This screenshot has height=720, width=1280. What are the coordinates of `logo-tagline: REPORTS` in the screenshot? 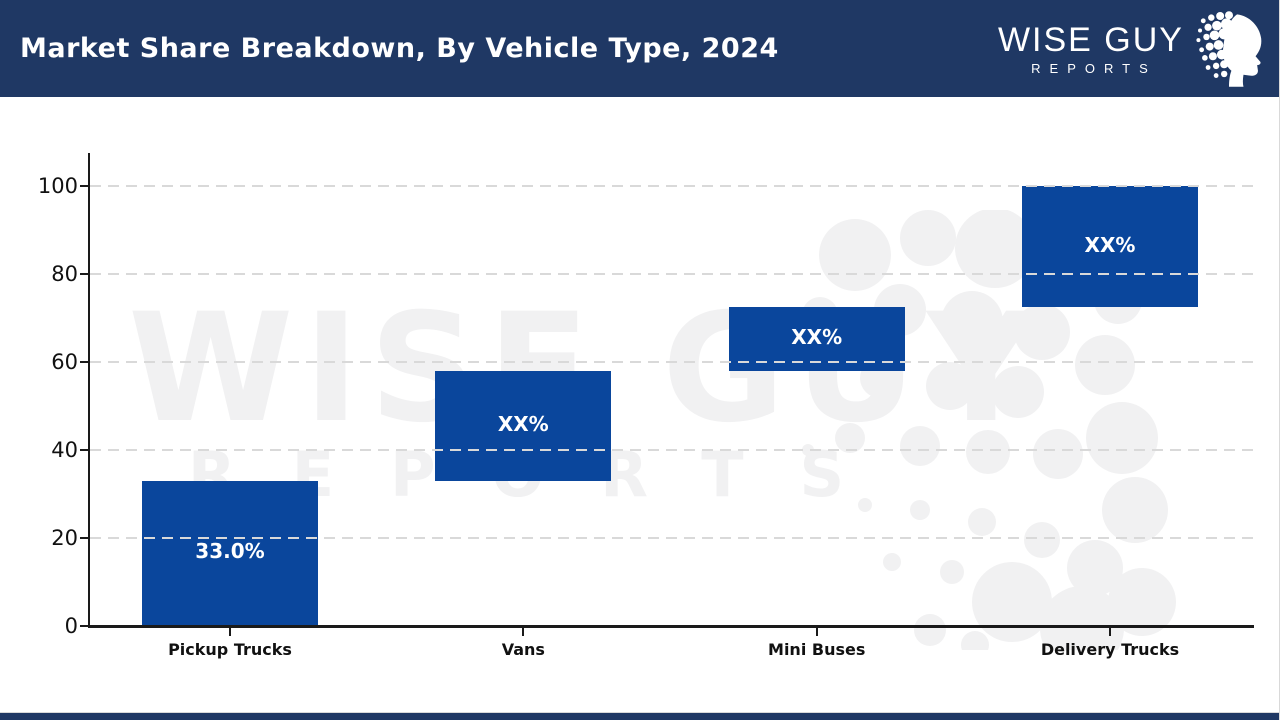 It's located at (1094, 68).